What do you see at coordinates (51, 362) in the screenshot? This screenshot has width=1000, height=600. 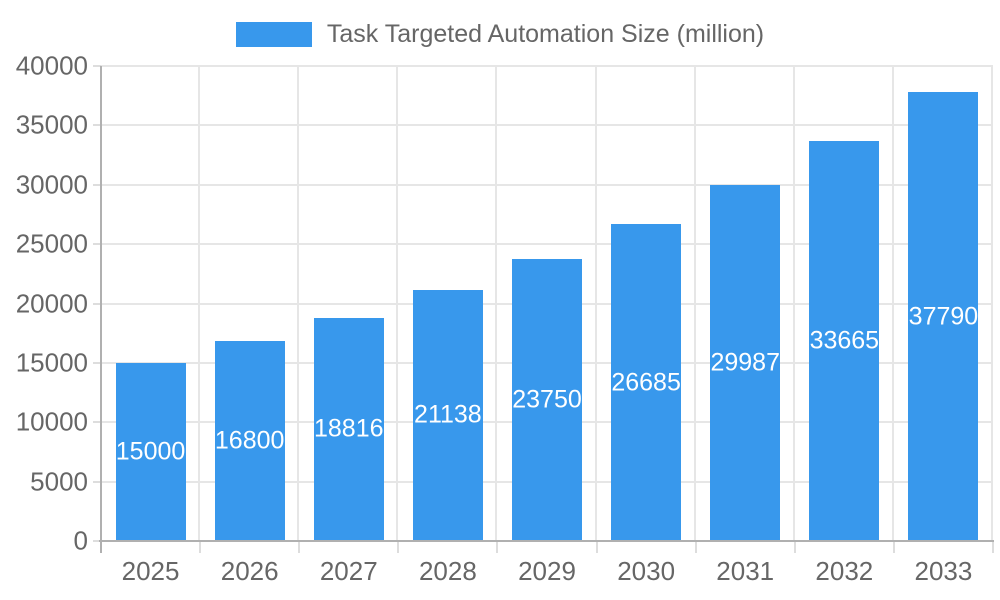 I see `y-axis-tick-label: 15000` at bounding box center [51, 362].